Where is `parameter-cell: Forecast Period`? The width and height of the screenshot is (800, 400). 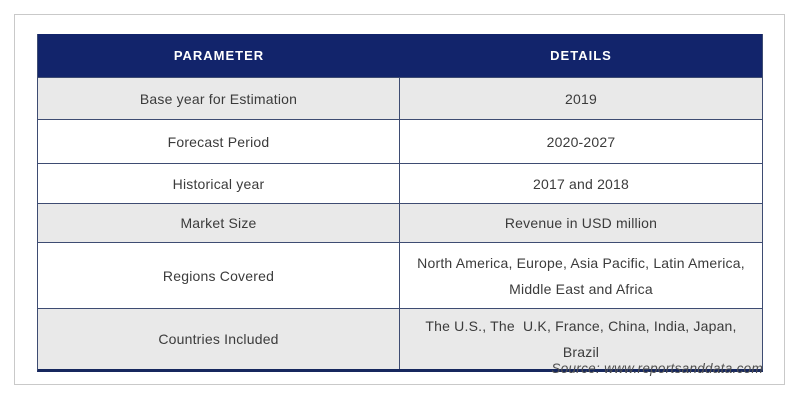
parameter-cell: Forecast Period is located at coordinates (219, 141).